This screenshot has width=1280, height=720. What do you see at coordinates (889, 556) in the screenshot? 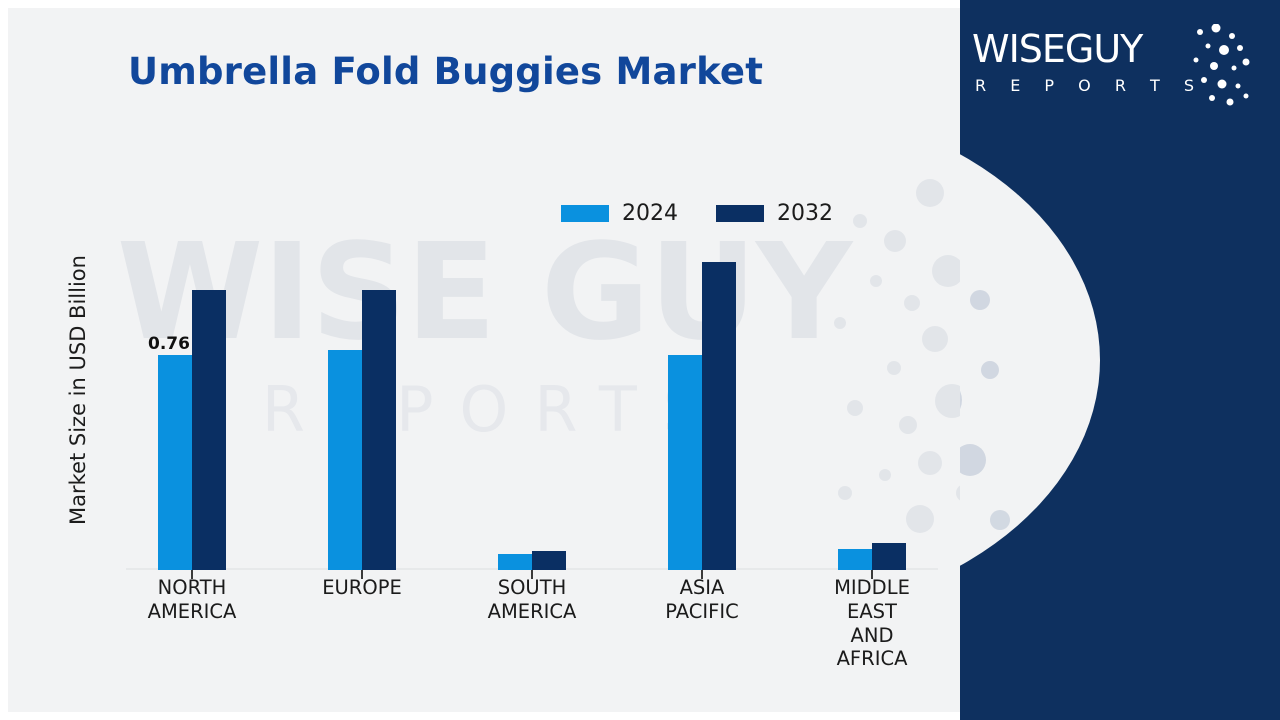
I see `bar-2032-middle-east-and-africa` at bounding box center [889, 556].